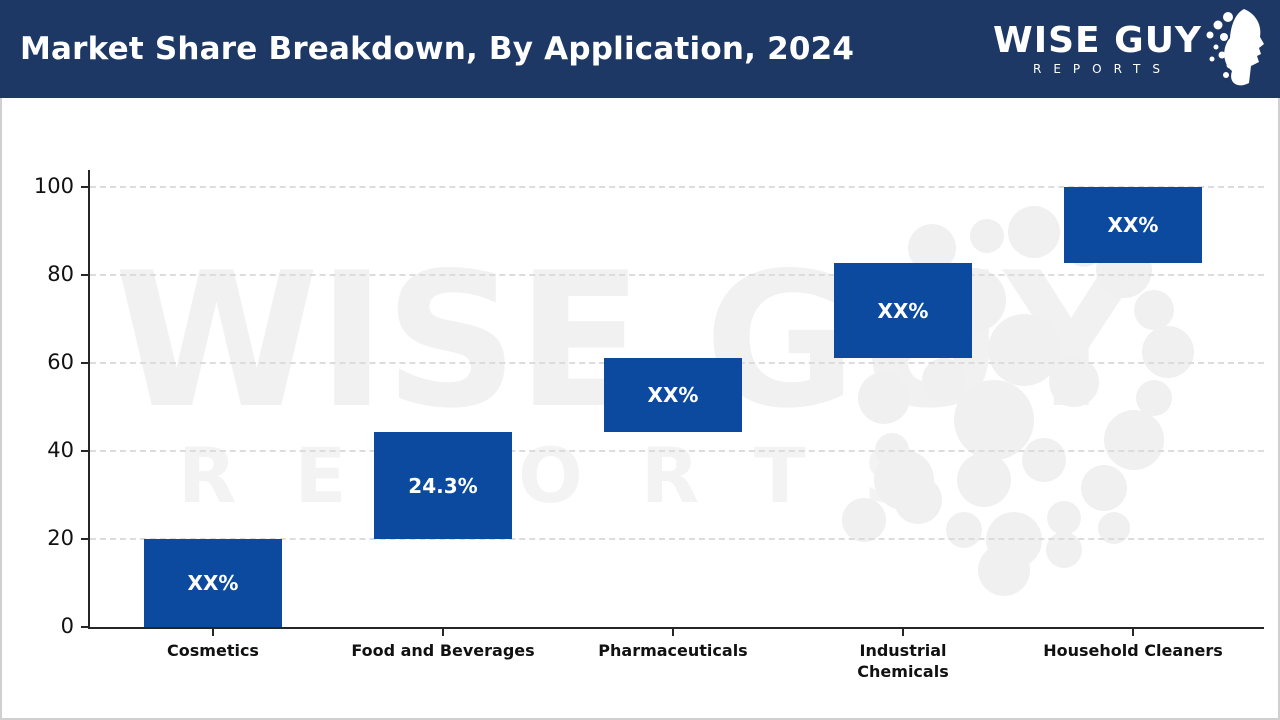  I want to click on bar-cosmetics: XX%, so click(213, 583).